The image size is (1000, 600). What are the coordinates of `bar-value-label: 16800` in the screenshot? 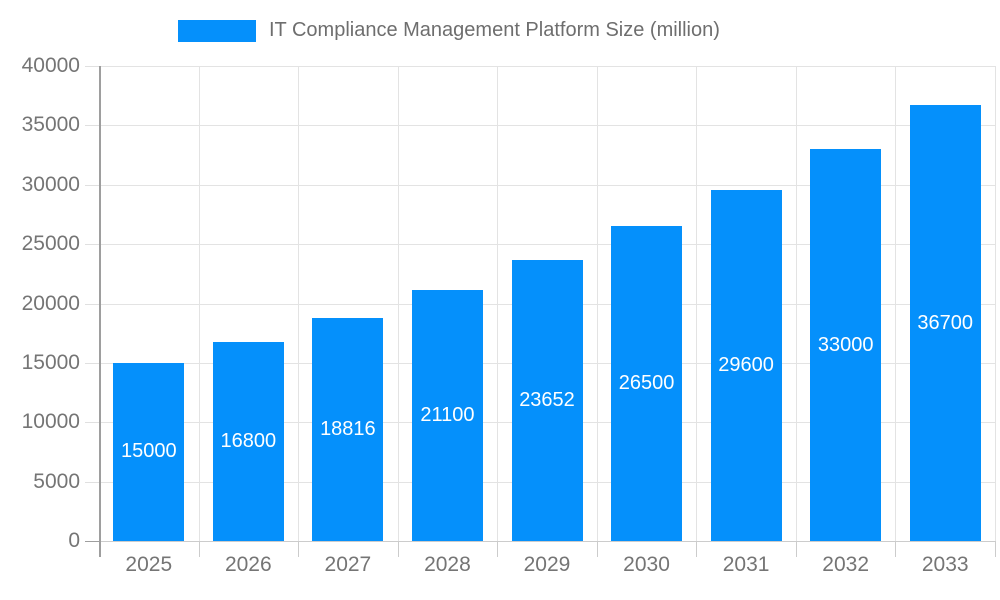 It's located at (248, 440).